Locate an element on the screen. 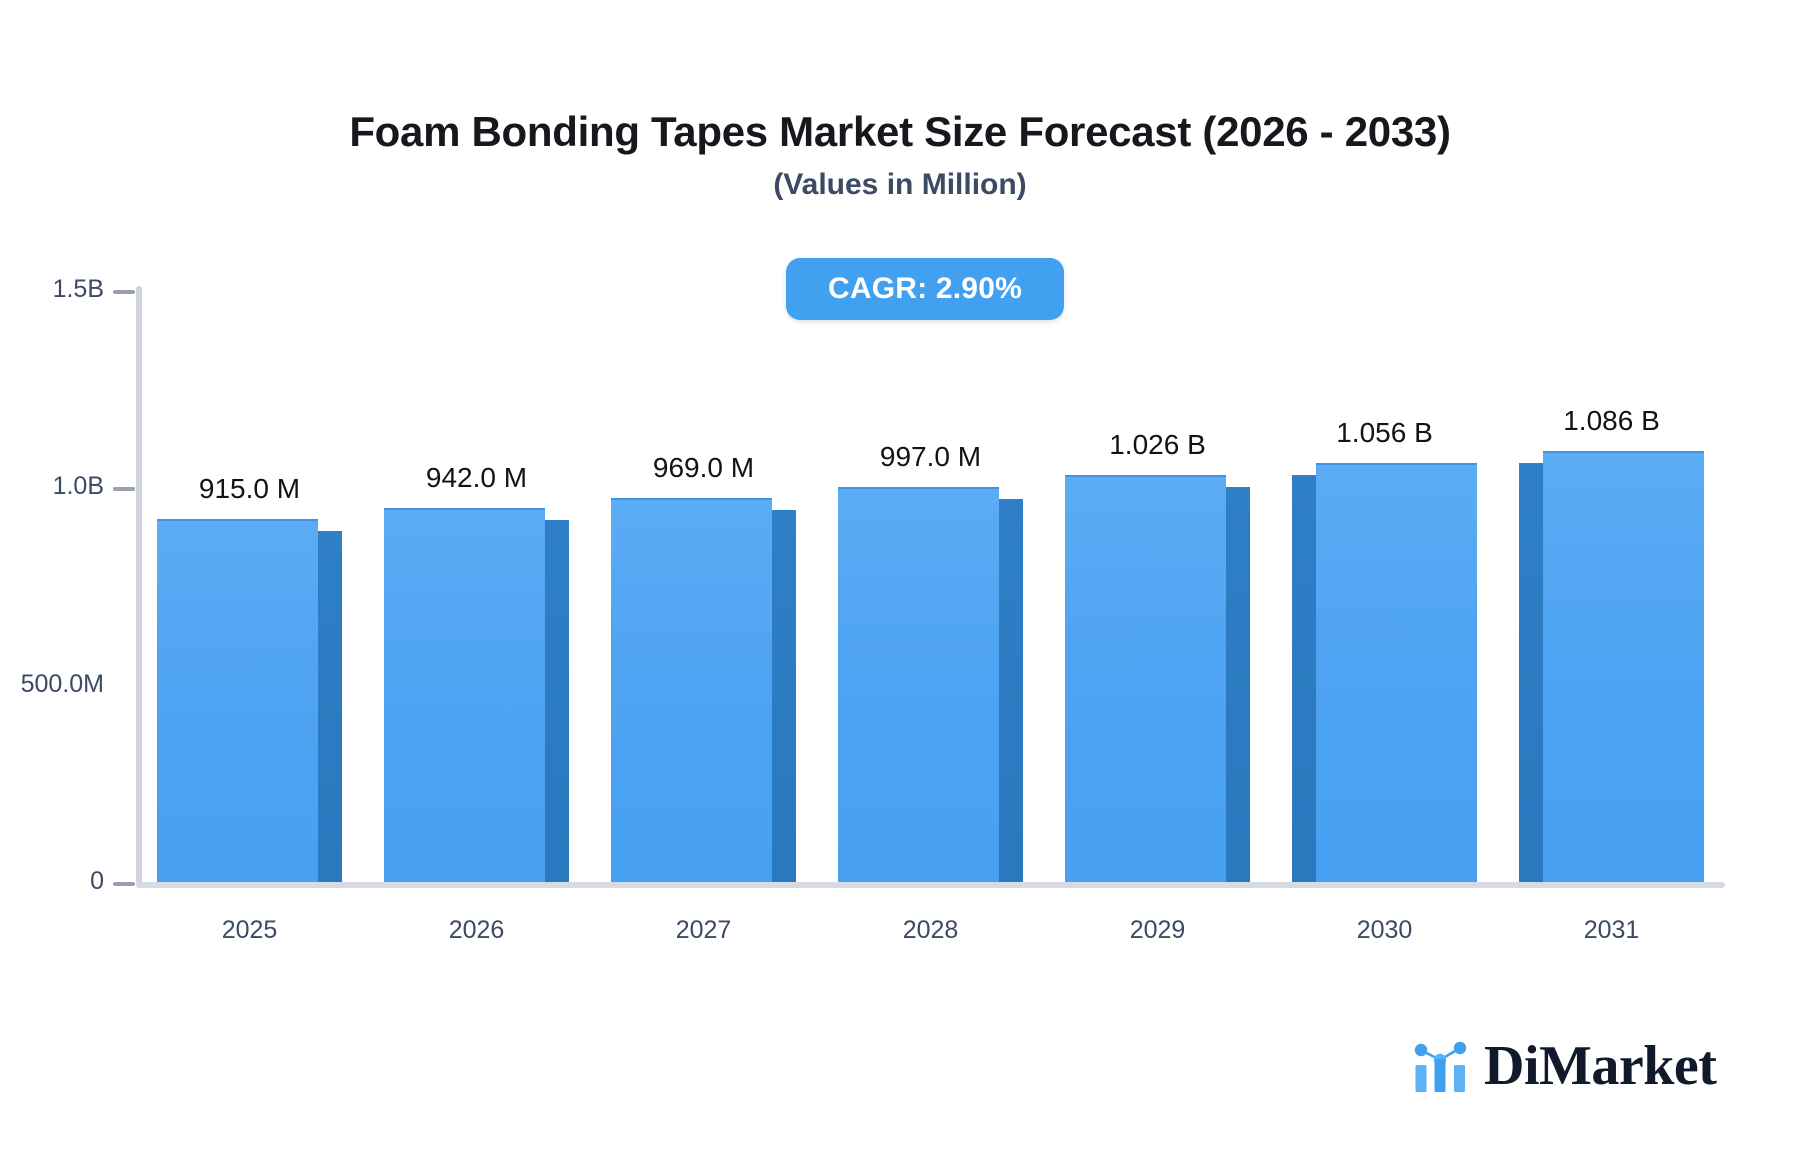 The image size is (1800, 1156). bar-value-label: 942.0 M is located at coordinates (476, 478).